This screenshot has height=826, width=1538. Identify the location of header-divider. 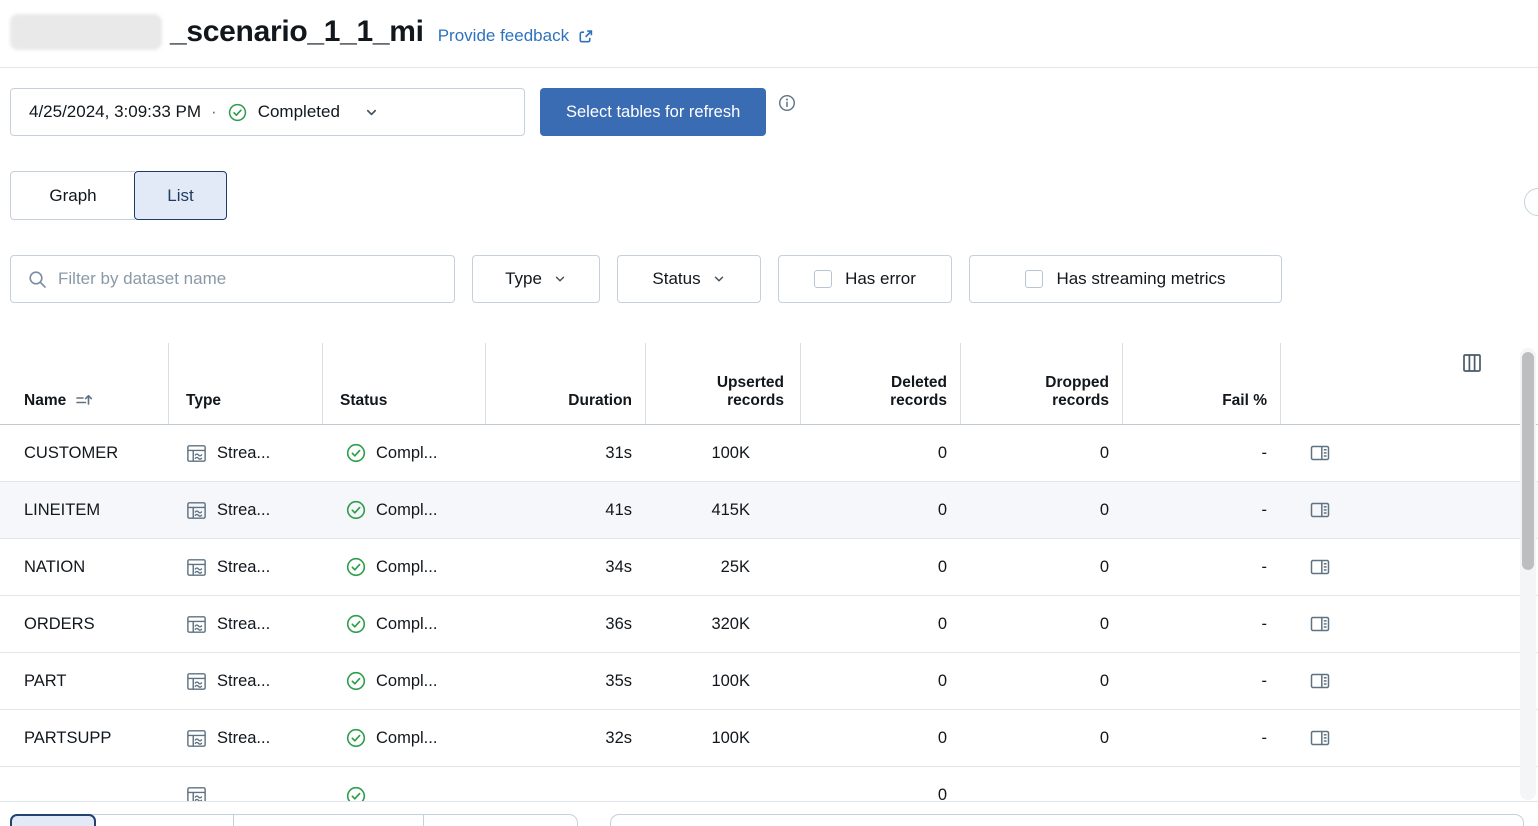
(769, 67).